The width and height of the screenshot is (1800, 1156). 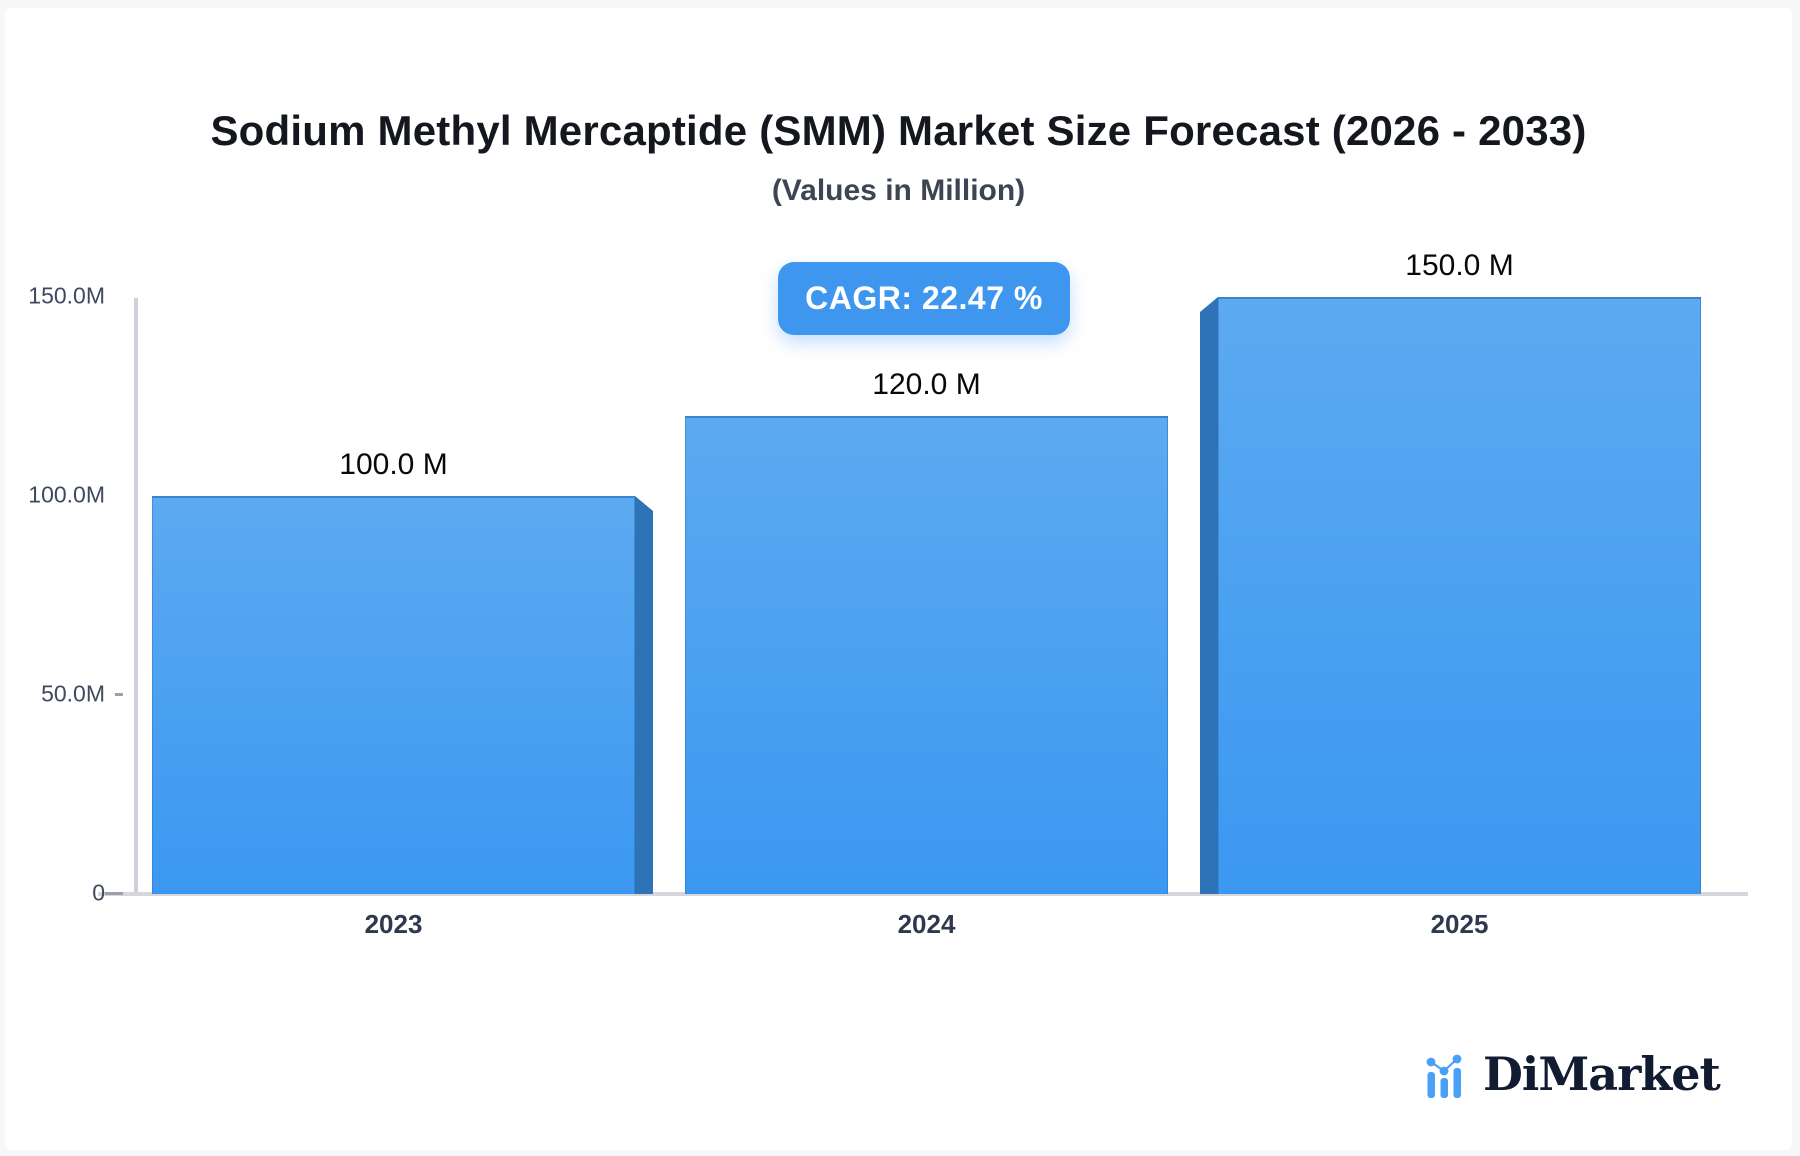 I want to click on y-axis-label: 150.0M, so click(x=66, y=295).